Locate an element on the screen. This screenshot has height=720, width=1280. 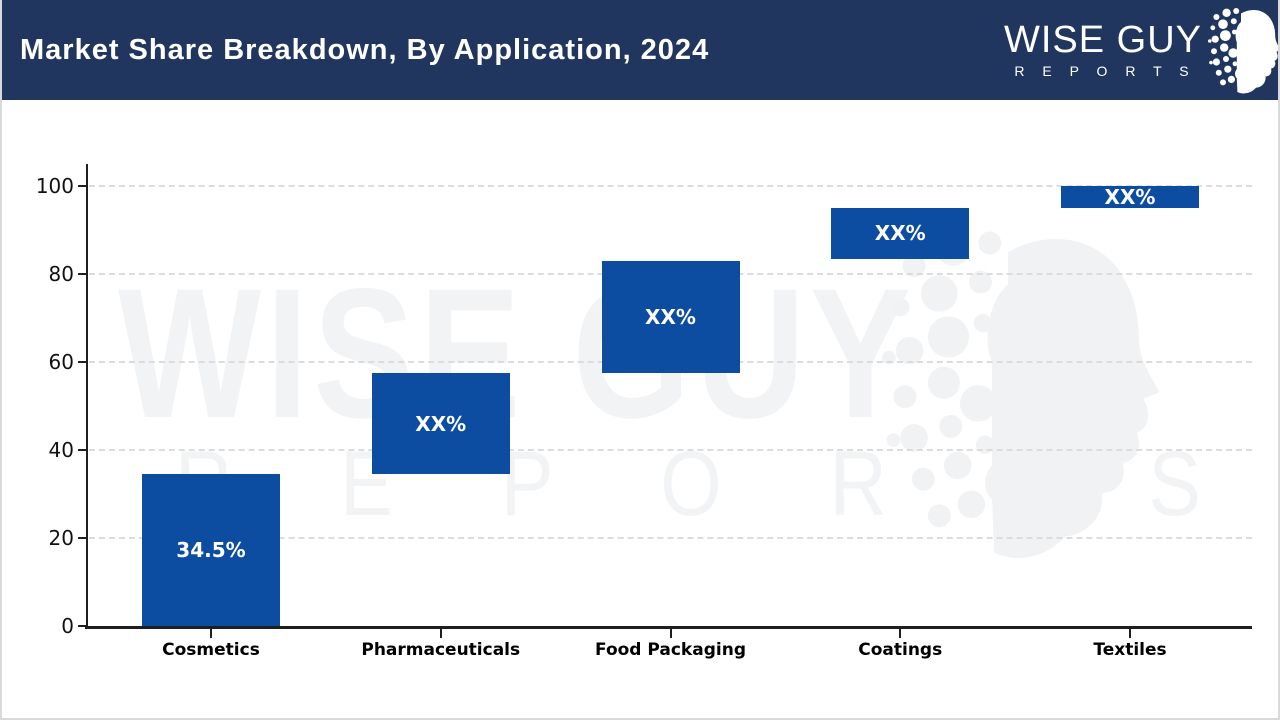
bar-textiles: XX% is located at coordinates (1130, 197).